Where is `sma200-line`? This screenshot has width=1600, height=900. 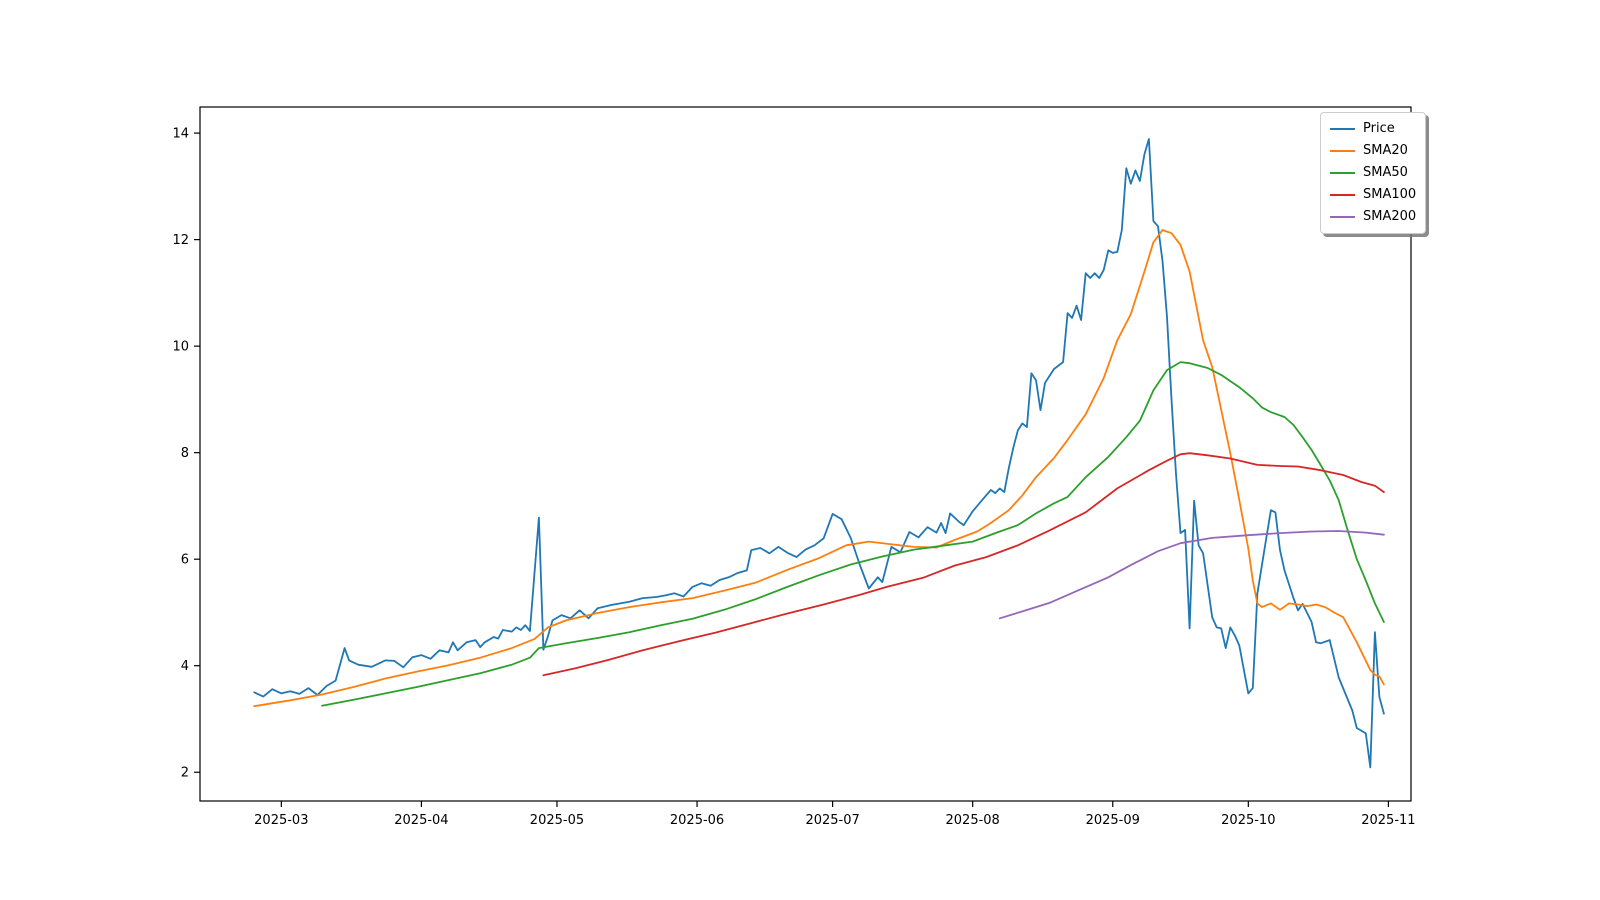 sma200-line is located at coordinates (1191, 575).